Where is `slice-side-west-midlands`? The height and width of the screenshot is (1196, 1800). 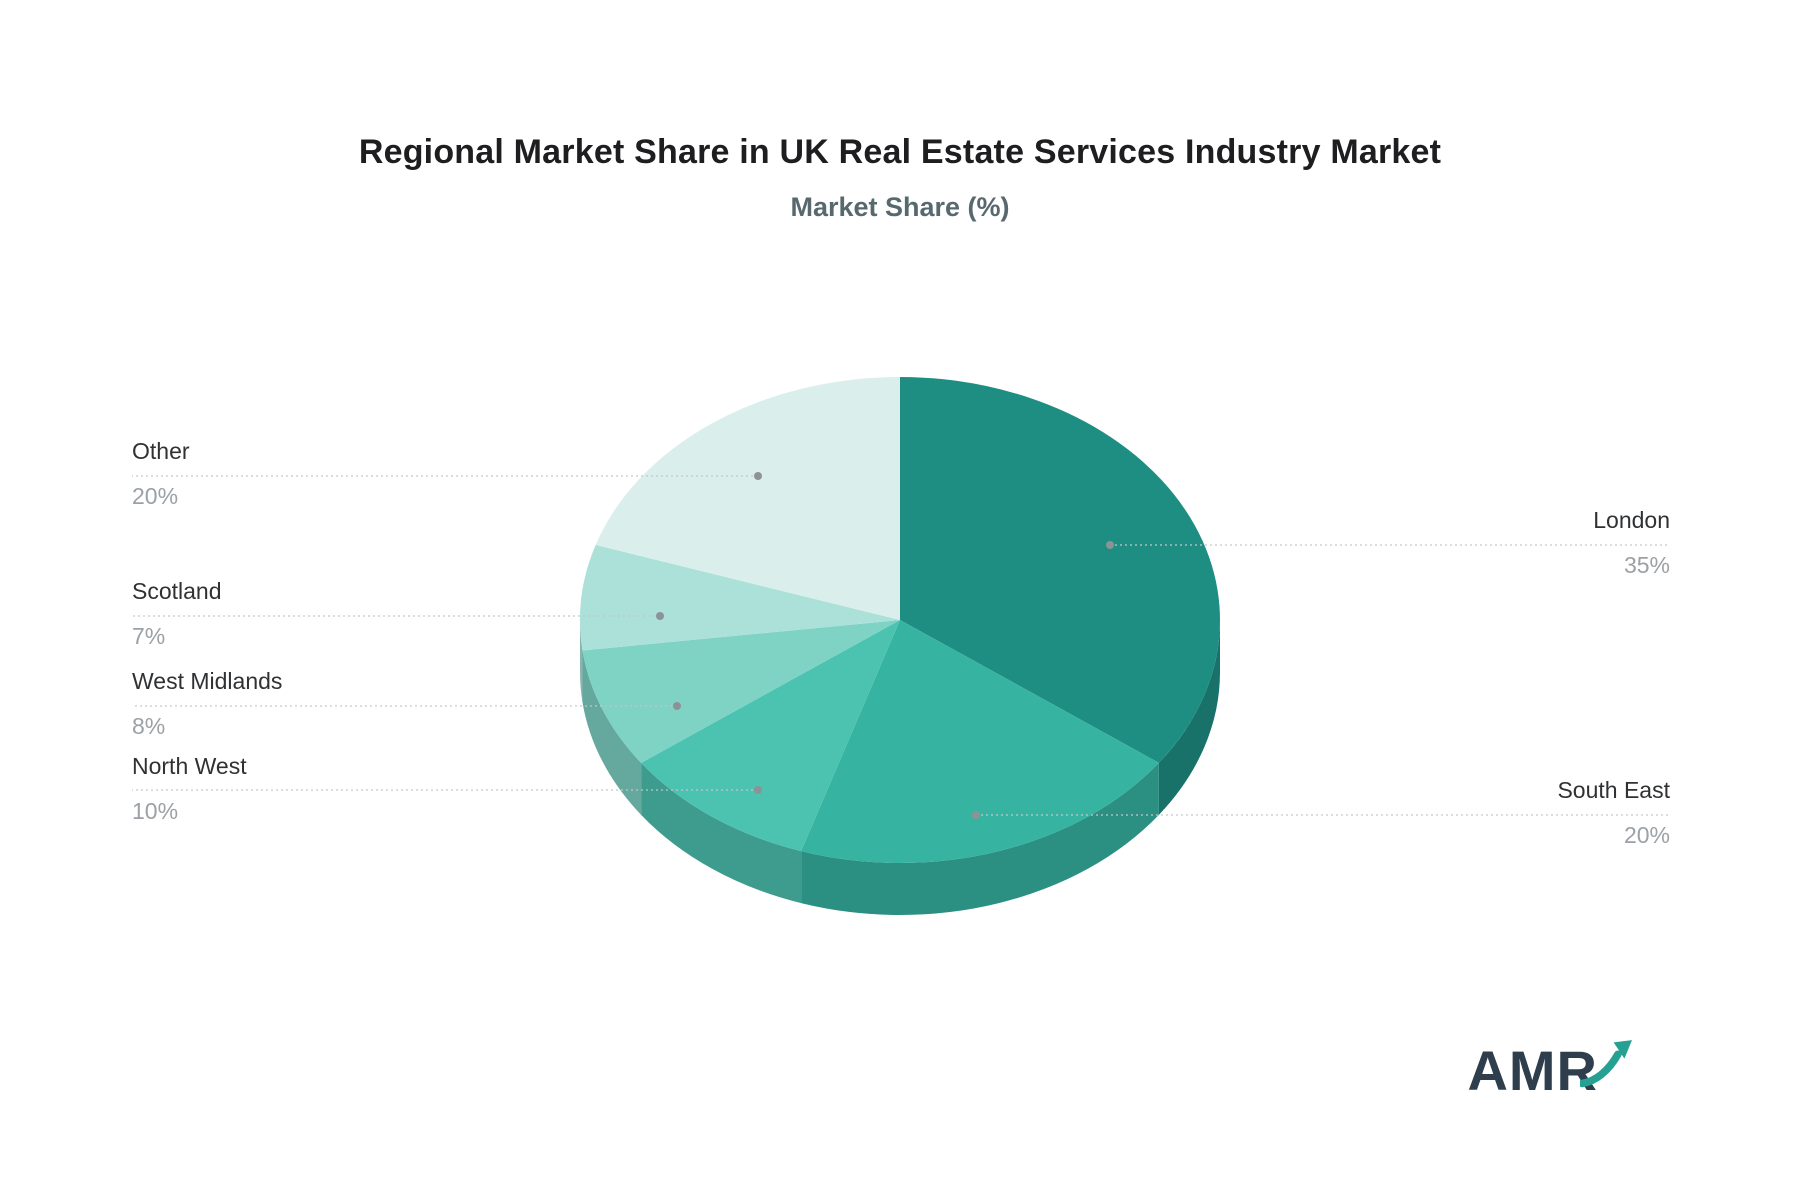 slice-side-west-midlands is located at coordinates (612, 732).